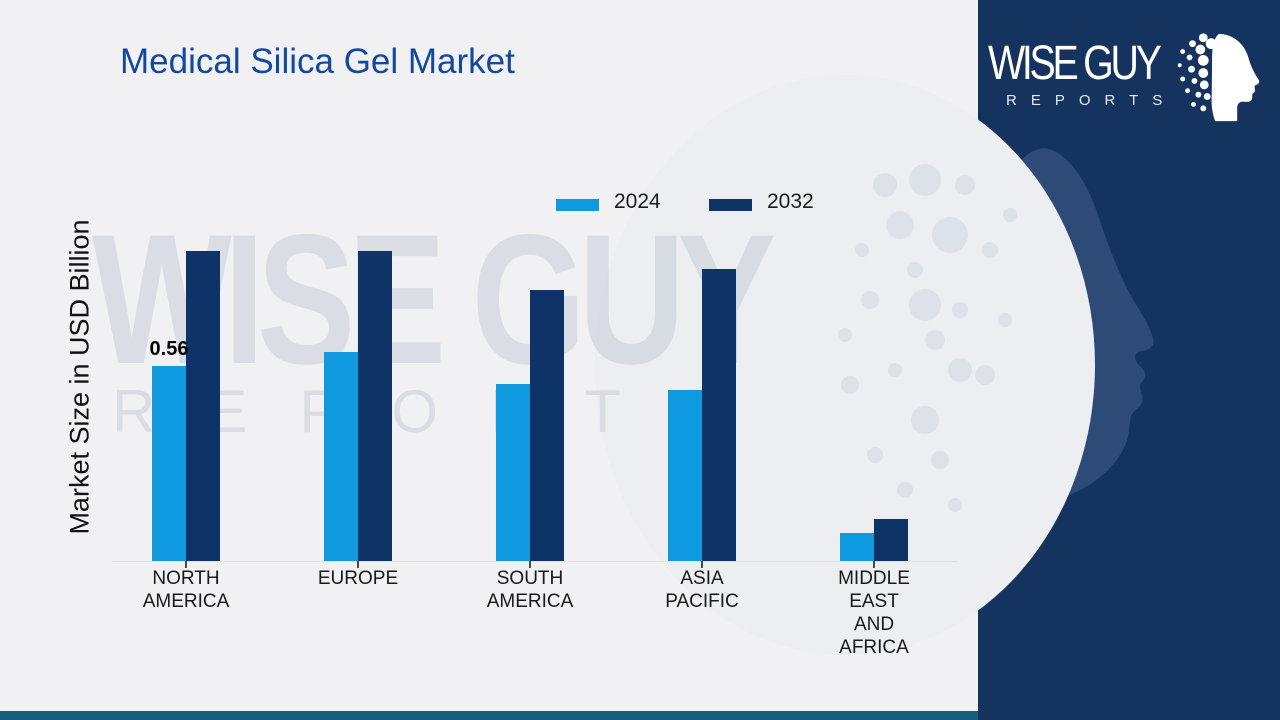  Describe the element at coordinates (577, 205) in the screenshot. I see `legend-swatch-2024` at that location.